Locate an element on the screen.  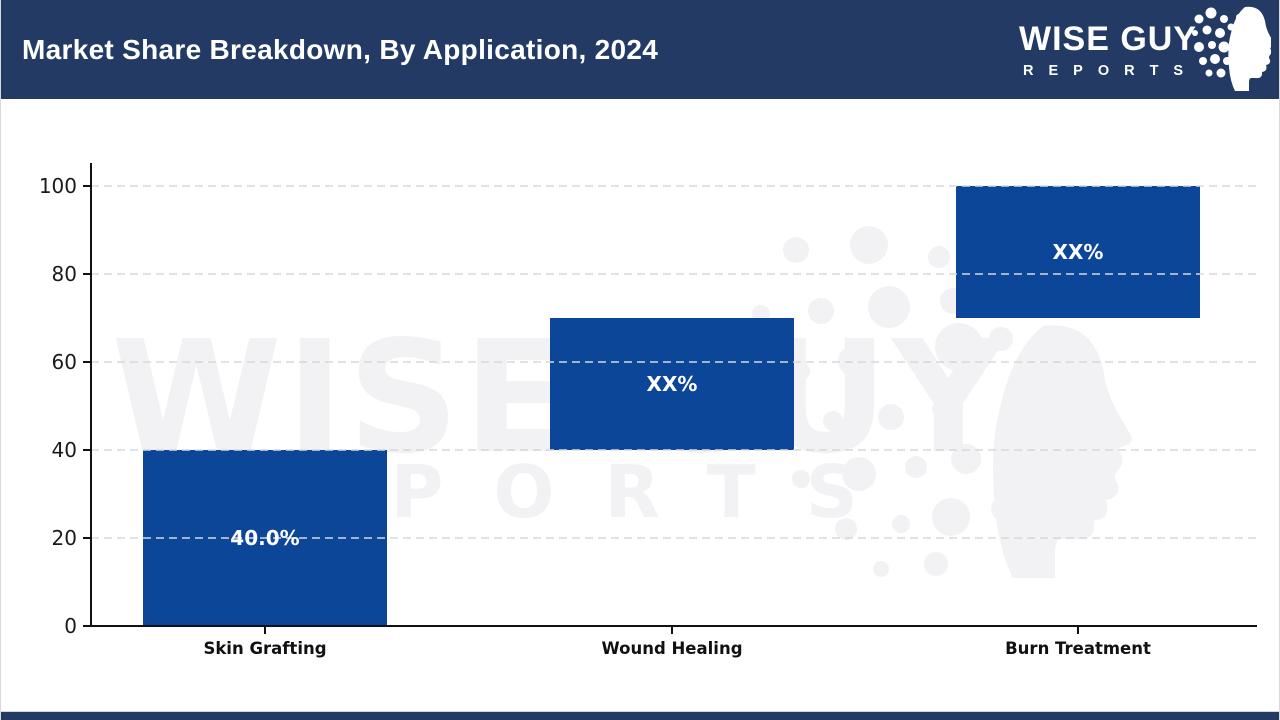
brand-logo: WISE GUY REPORTS is located at coordinates (1145, 48).